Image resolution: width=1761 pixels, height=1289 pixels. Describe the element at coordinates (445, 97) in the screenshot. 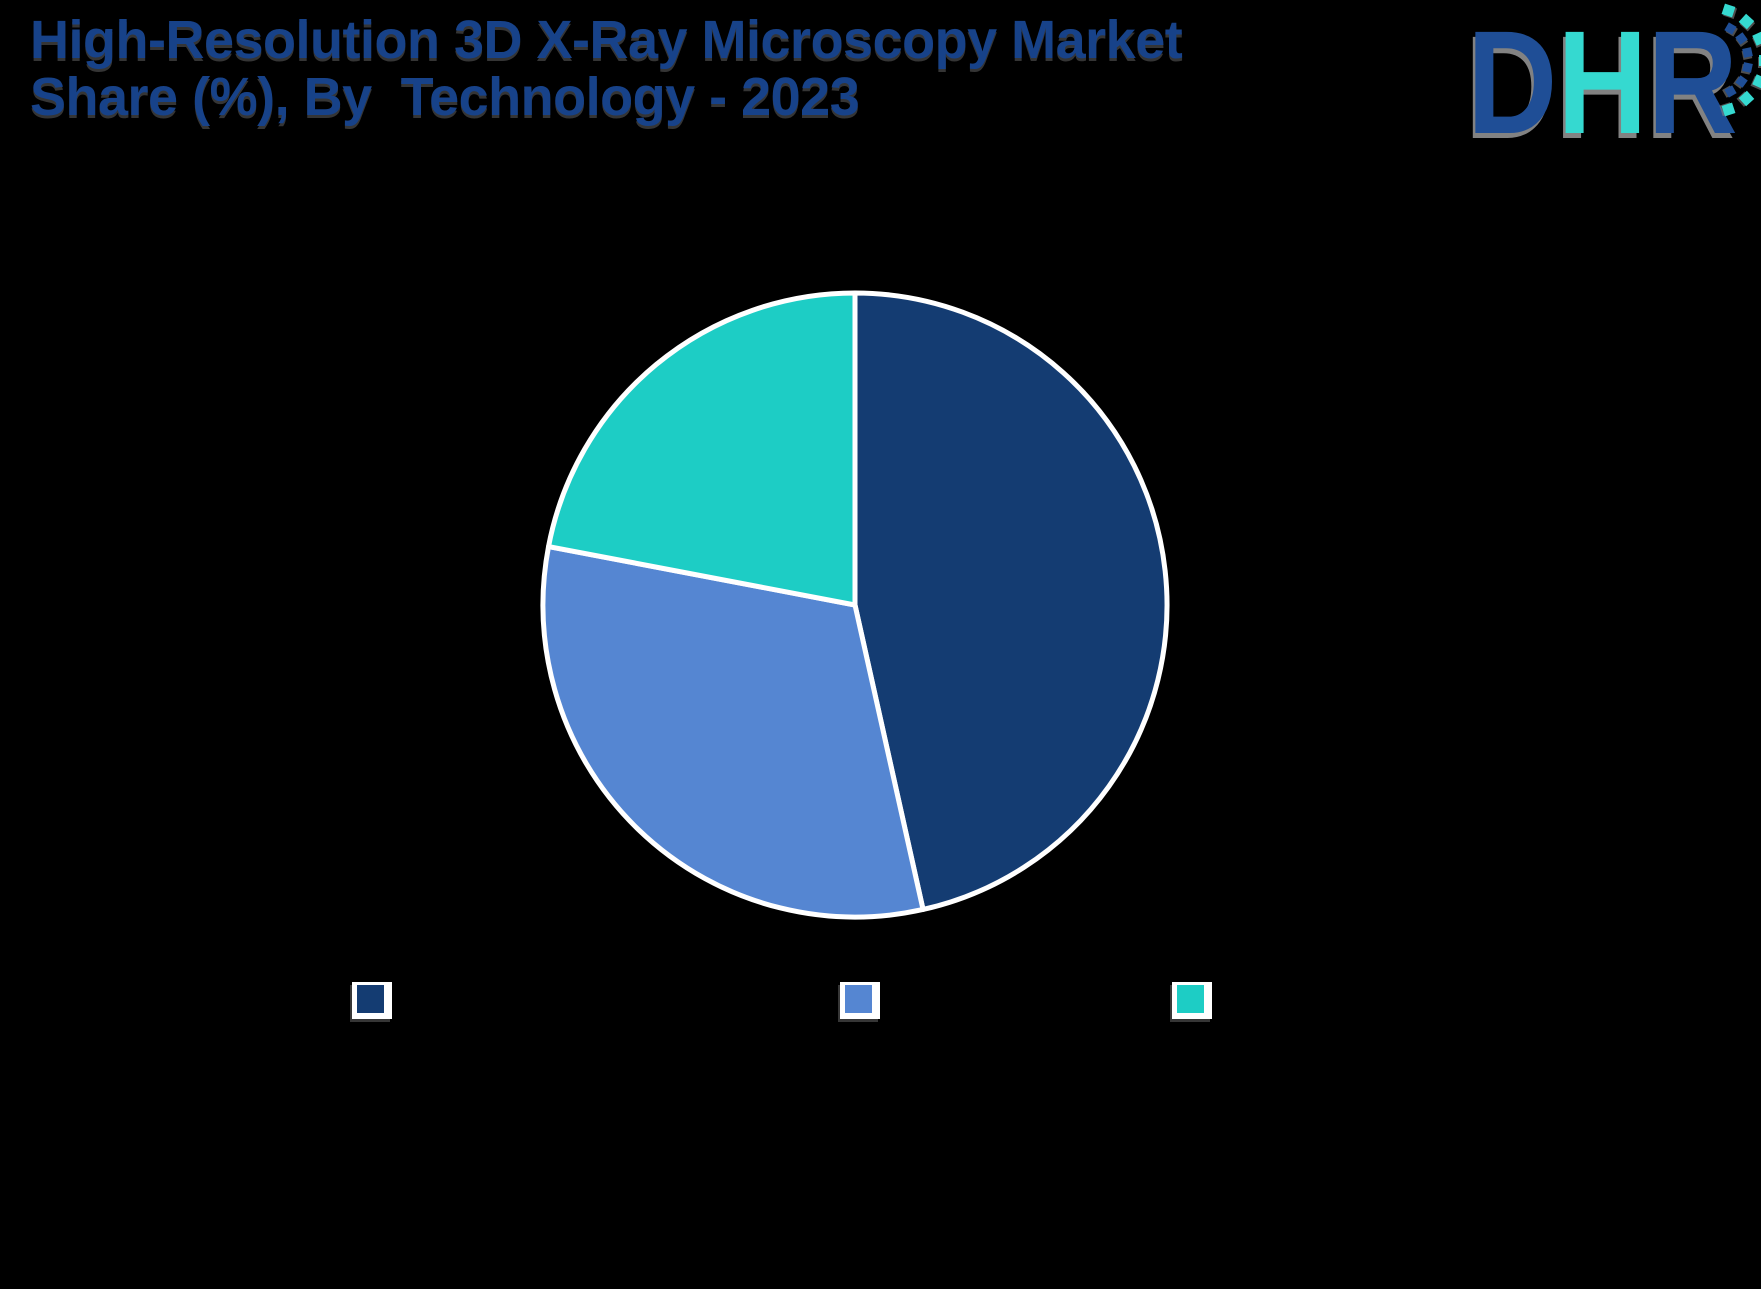

I see `title-line-2: Share (%), By Technology - 2023` at that location.